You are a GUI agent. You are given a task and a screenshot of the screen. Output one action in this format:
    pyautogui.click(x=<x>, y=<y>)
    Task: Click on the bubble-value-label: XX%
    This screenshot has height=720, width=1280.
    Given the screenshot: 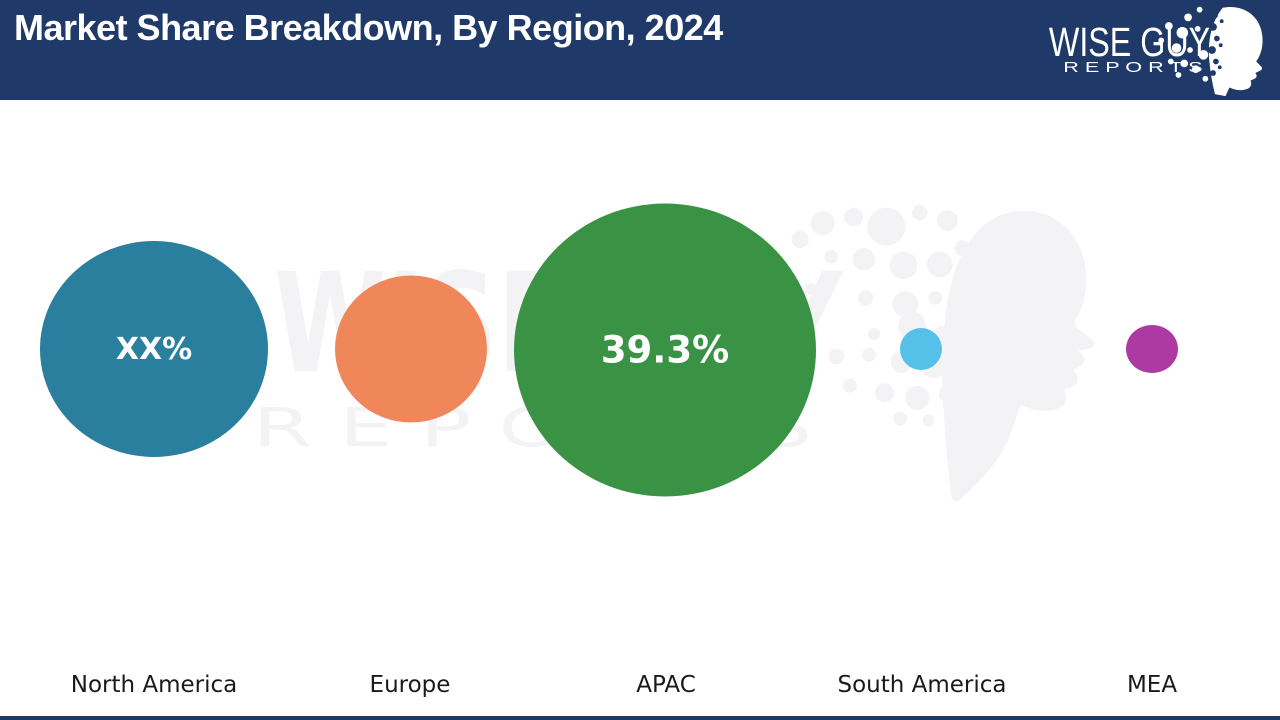 What is the action you would take?
    pyautogui.click(x=154, y=349)
    